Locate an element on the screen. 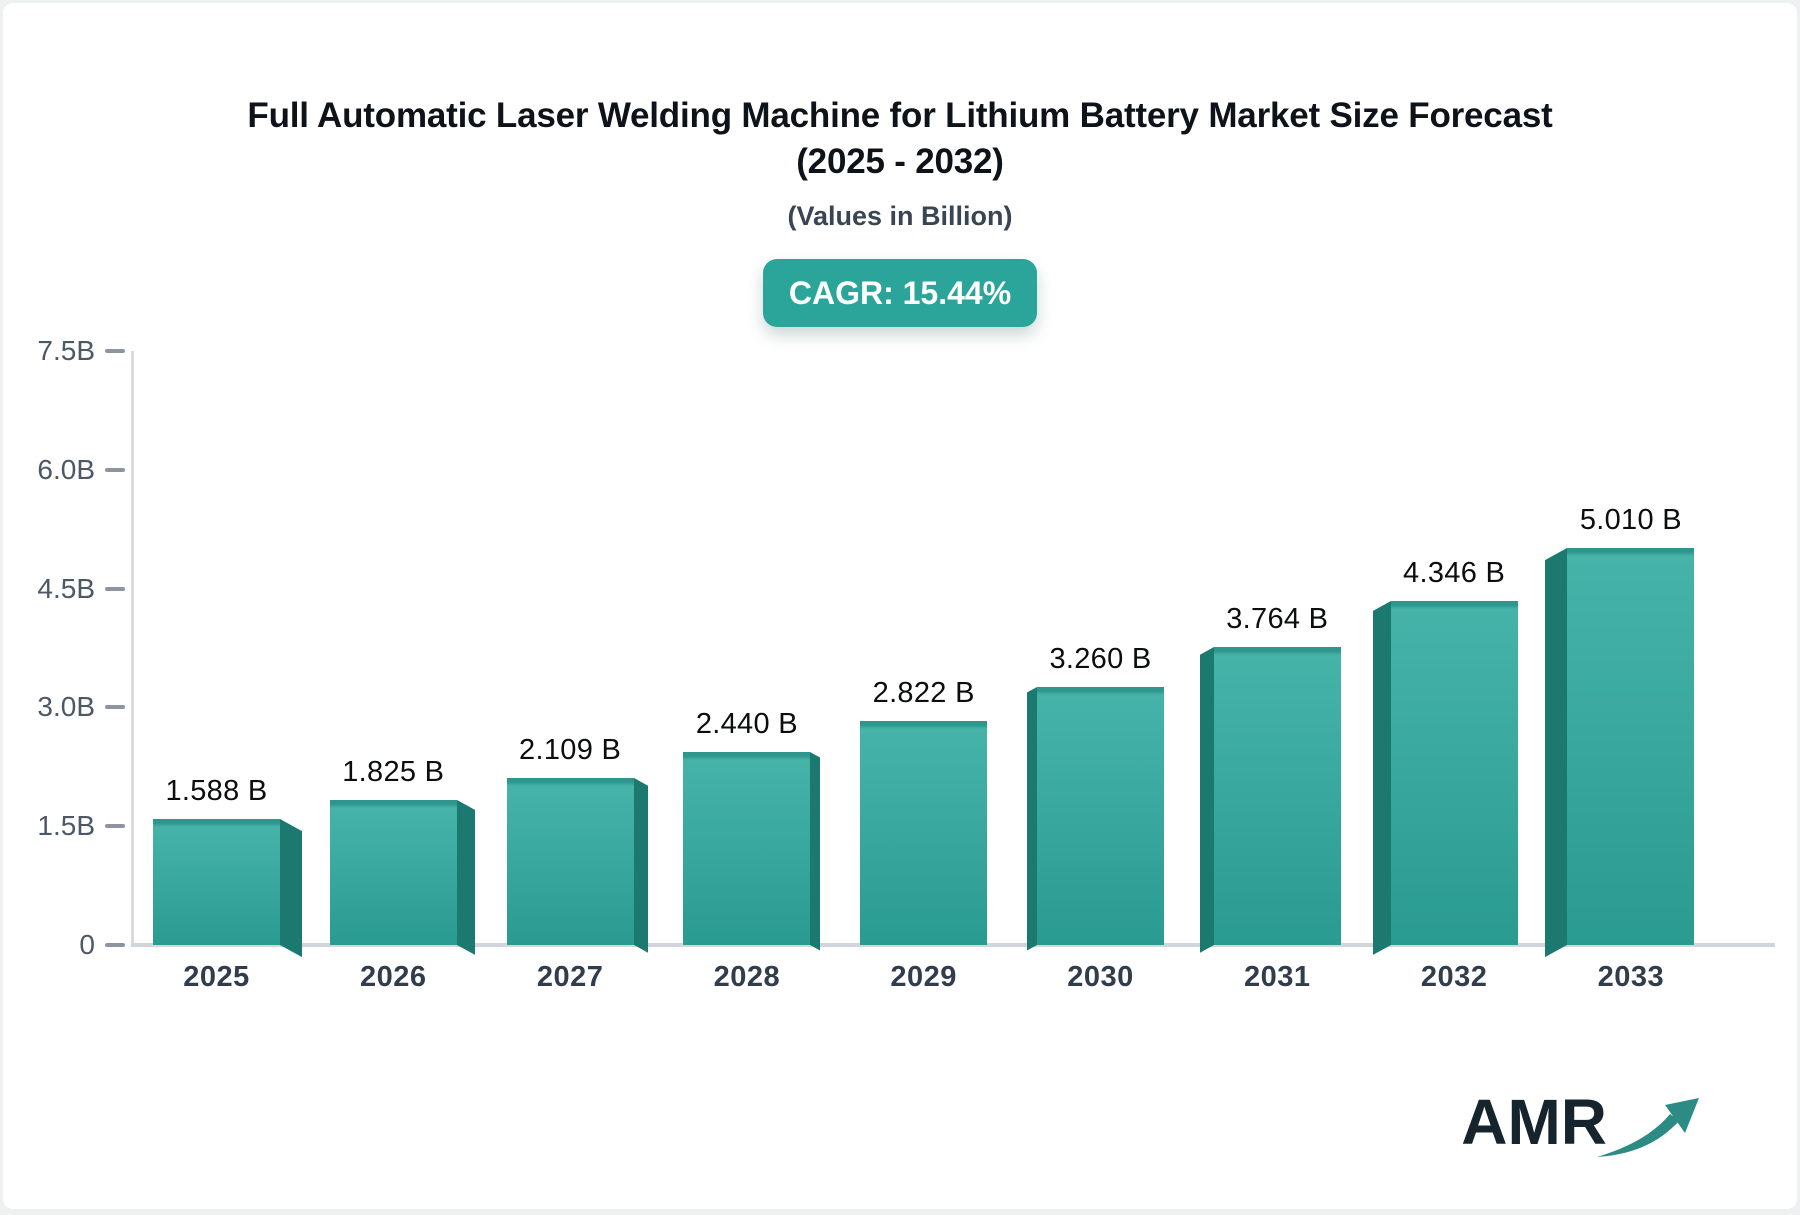 The height and width of the screenshot is (1215, 1800). amr-logo-text: AMR is located at coordinates (1534, 1122).